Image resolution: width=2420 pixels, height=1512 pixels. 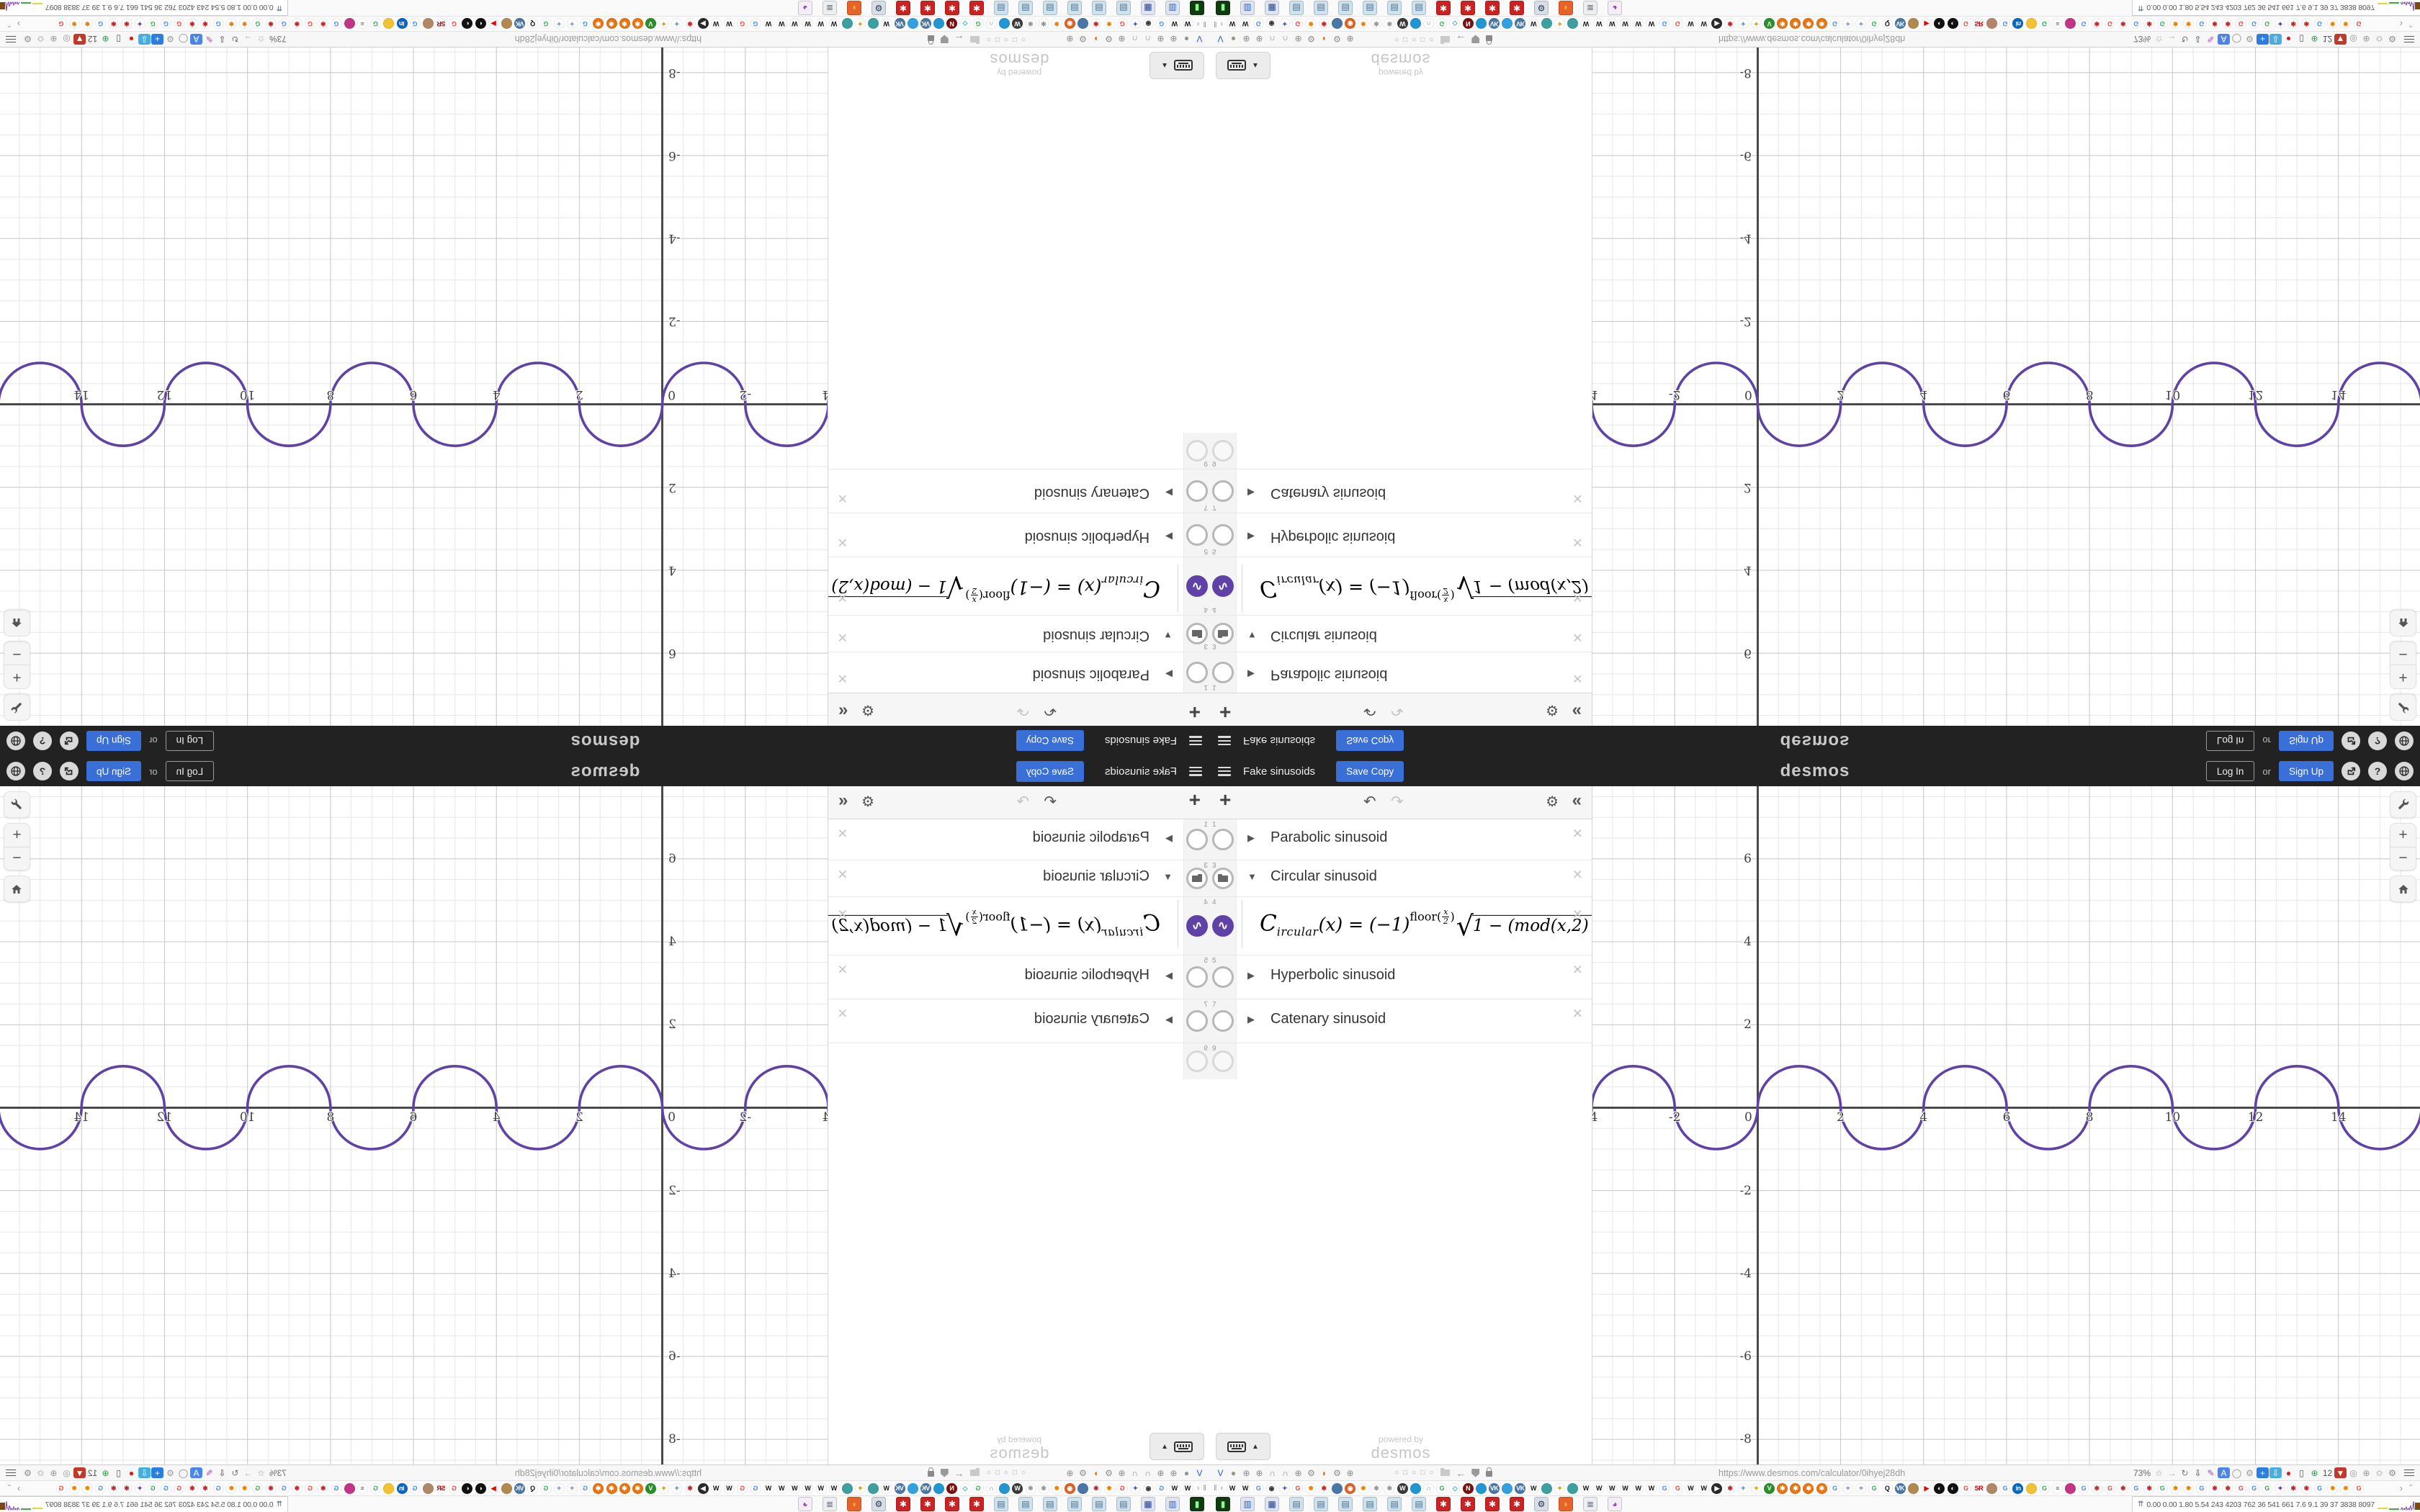 What do you see at coordinates (235, 39) in the screenshot?
I see `browser-icon: ↻` at bounding box center [235, 39].